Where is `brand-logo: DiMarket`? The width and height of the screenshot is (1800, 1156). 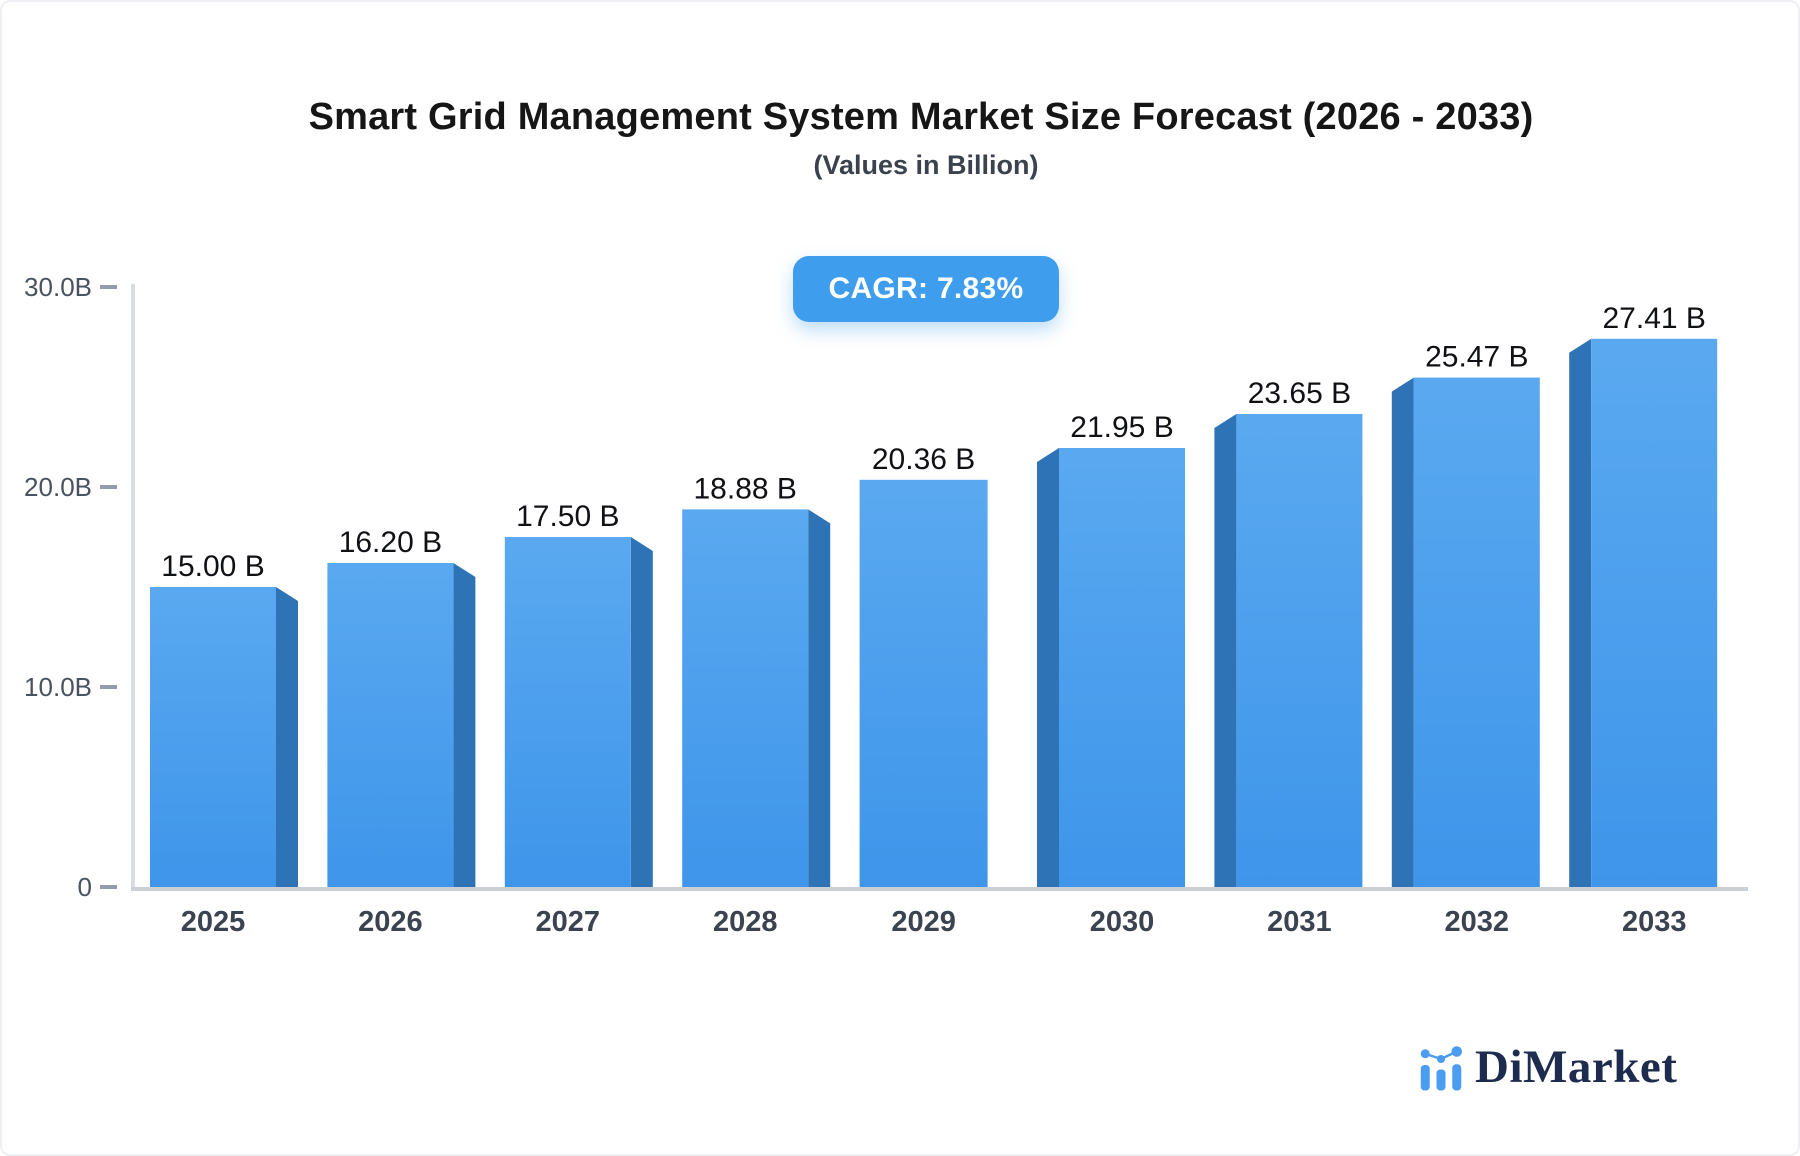 brand-logo: DiMarket is located at coordinates (1547, 1065).